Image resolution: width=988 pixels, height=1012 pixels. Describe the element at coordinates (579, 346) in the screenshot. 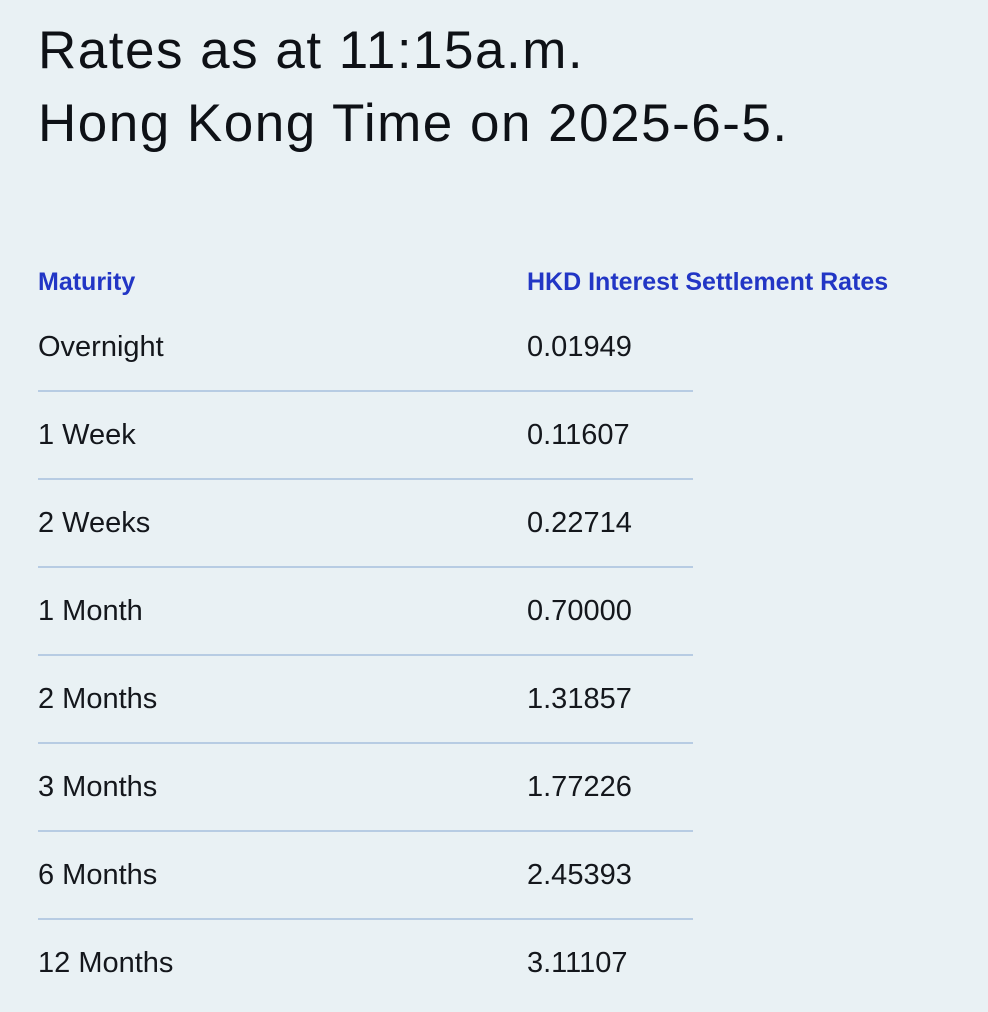

I see `rate-cell: 0.01949` at that location.